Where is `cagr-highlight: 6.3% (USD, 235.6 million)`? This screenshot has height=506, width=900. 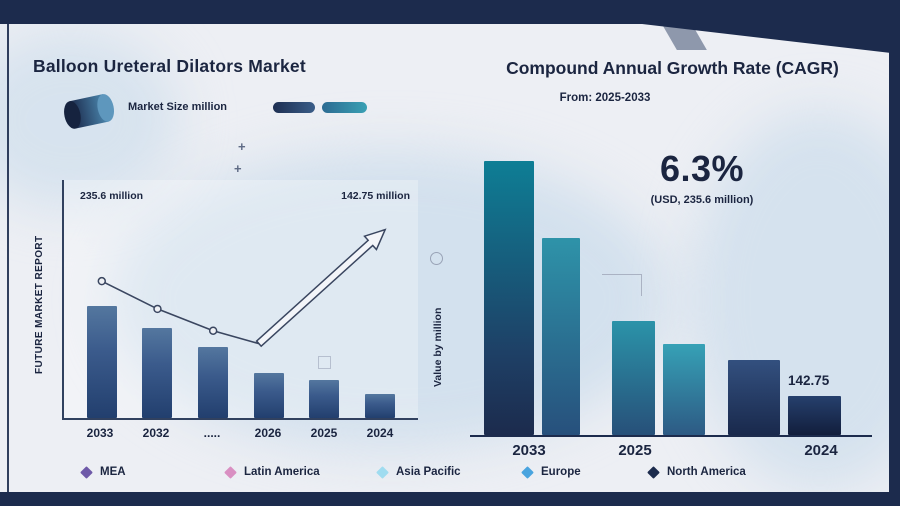 cagr-highlight: 6.3% (USD, 235.6 million) is located at coordinates (702, 177).